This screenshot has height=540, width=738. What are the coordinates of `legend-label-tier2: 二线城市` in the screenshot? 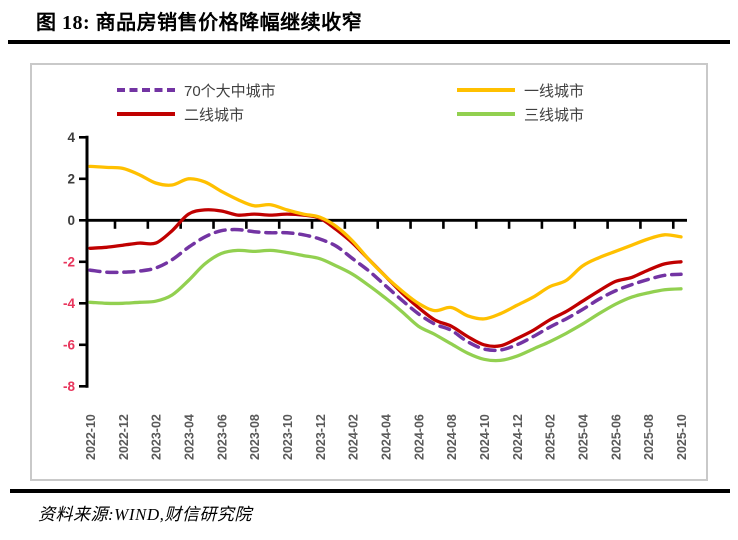 It's located at (214, 115).